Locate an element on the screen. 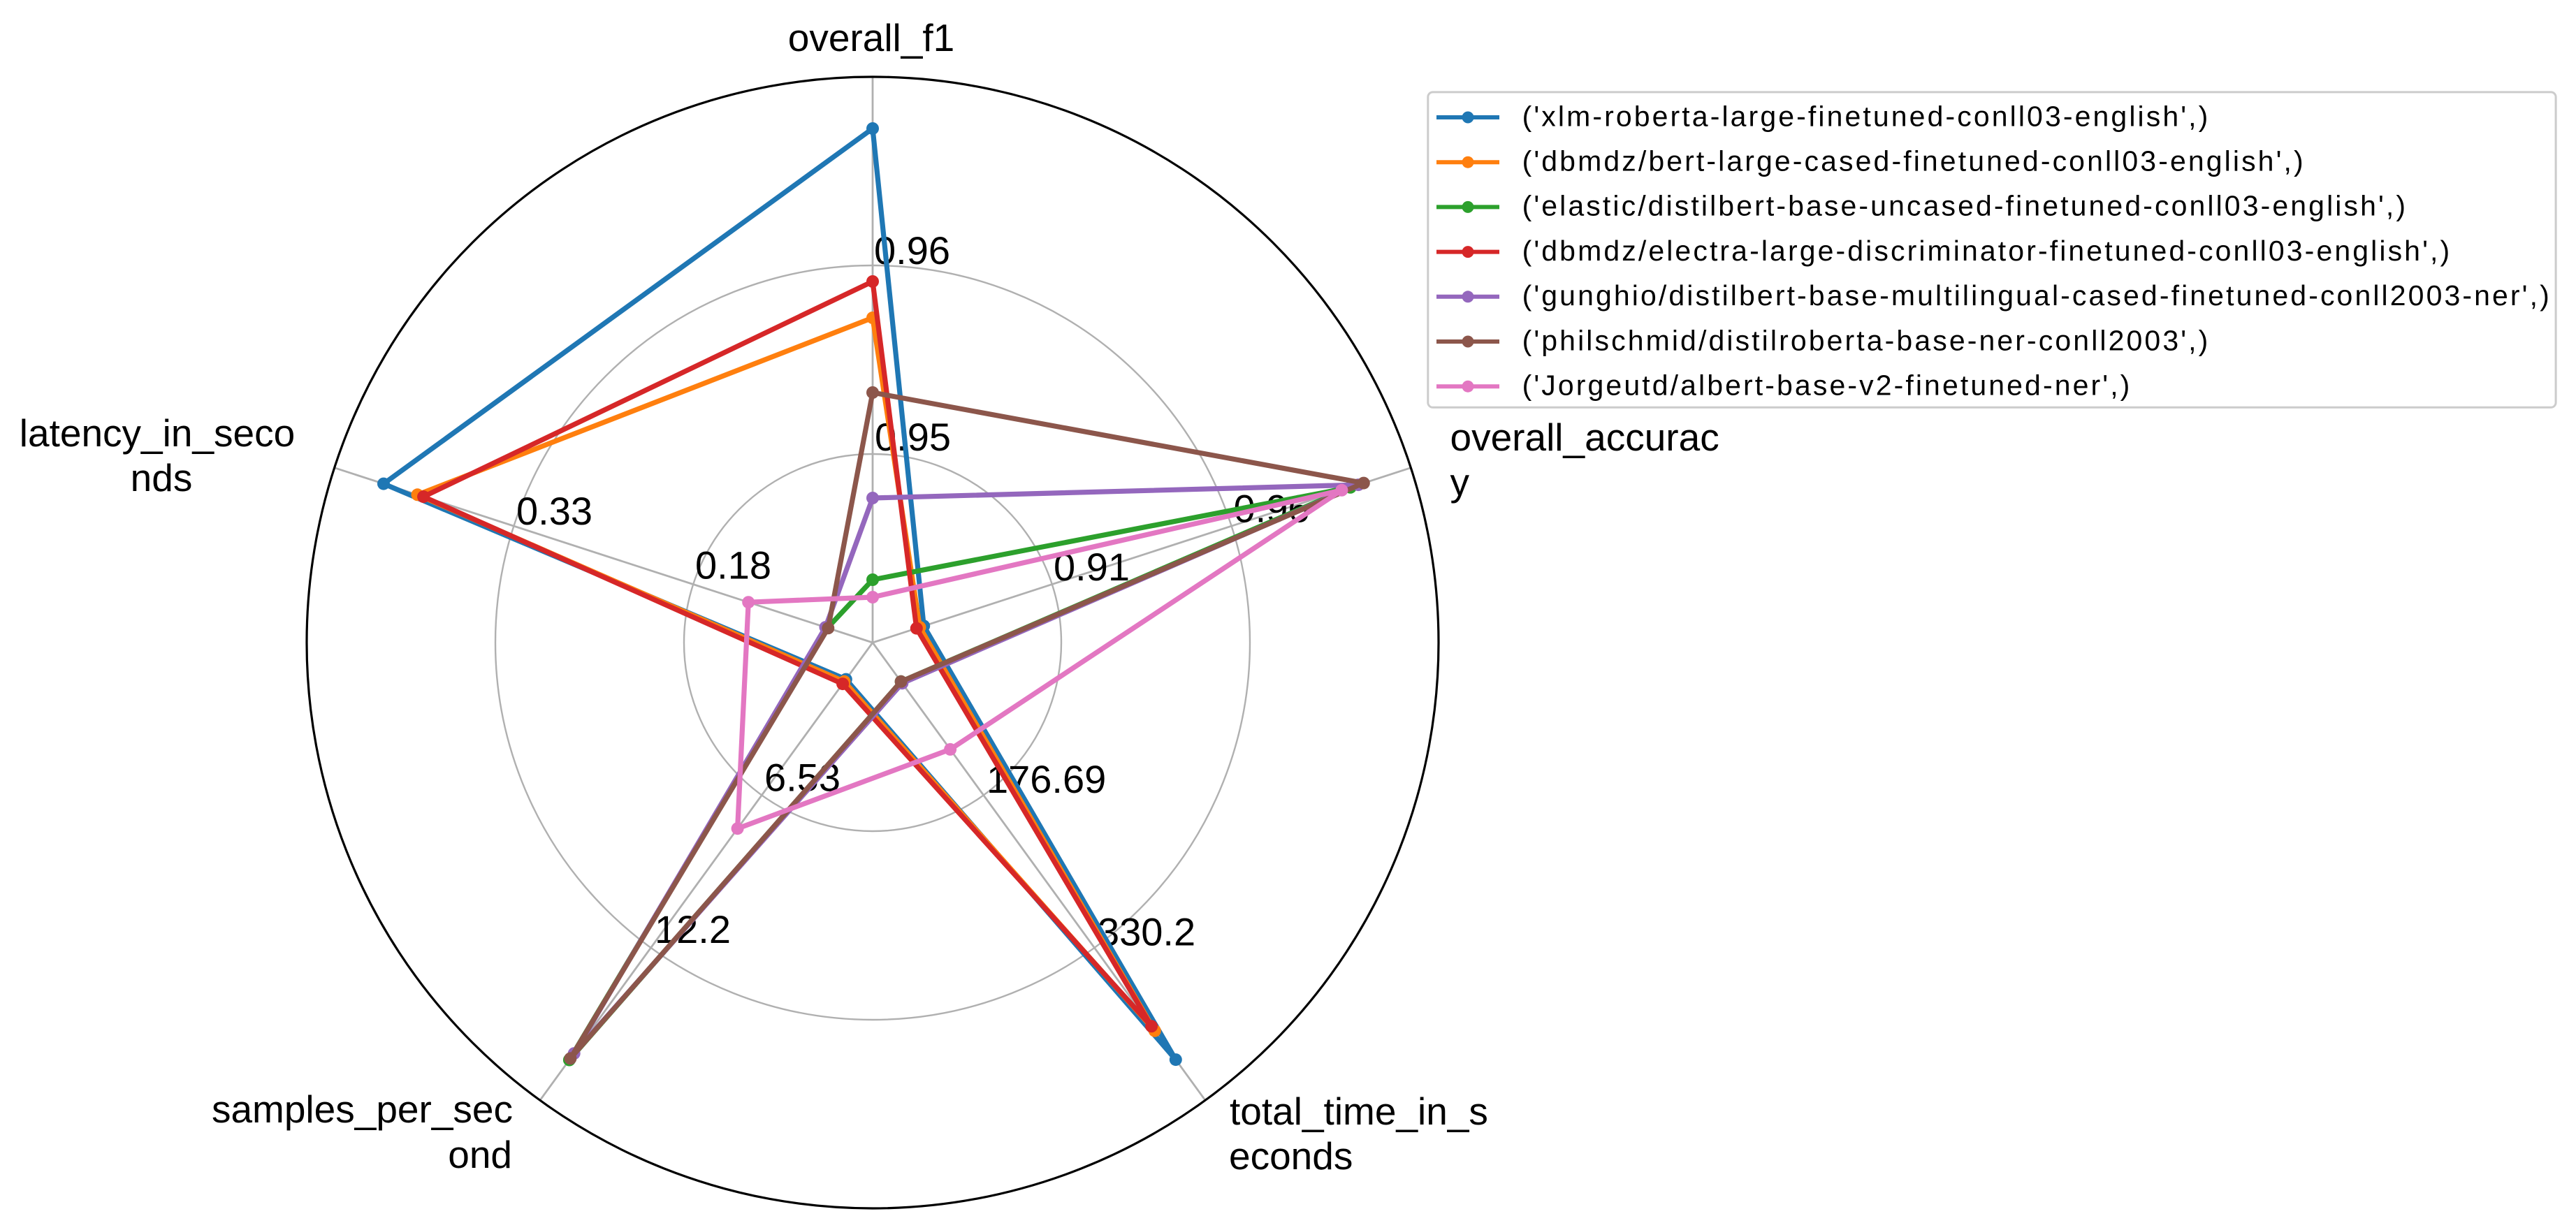 Image resolution: width=2576 pixels, height=1230 pixels. svg-text: ond is located at coordinates (480, 1154).